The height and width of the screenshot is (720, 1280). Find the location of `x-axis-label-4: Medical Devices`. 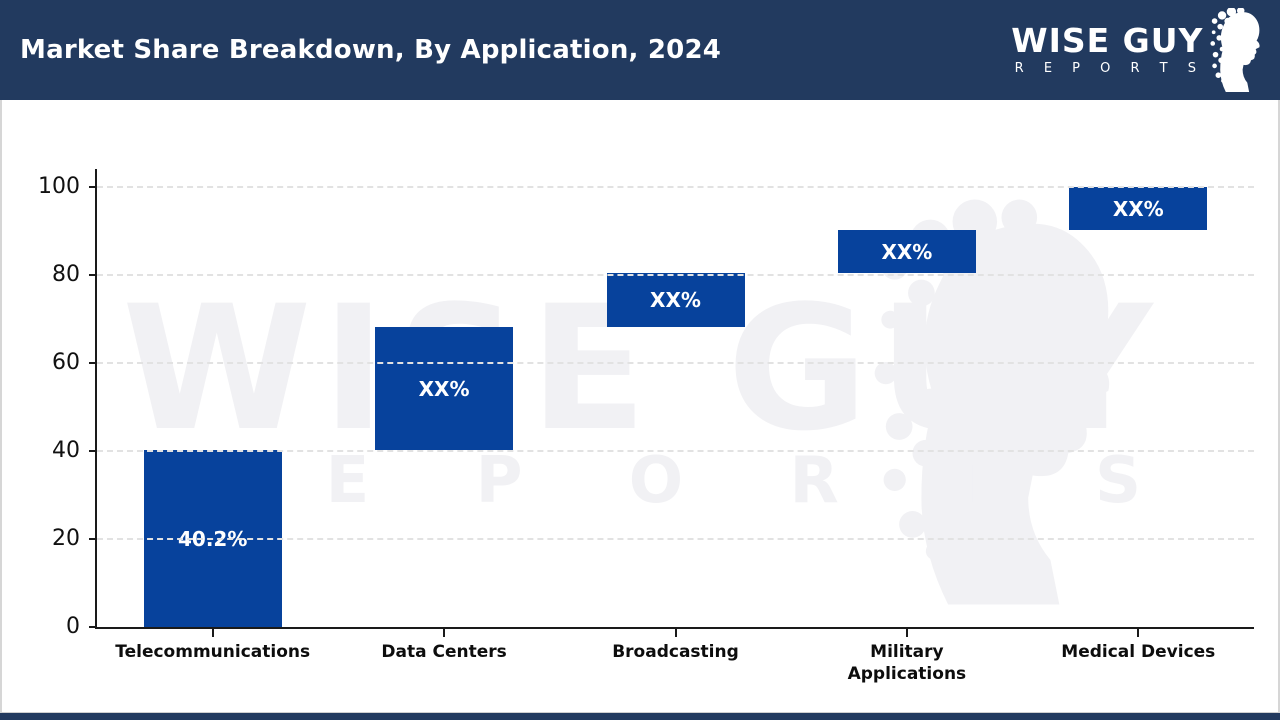

x-axis-label-4: Medical Devices is located at coordinates (1138, 652).